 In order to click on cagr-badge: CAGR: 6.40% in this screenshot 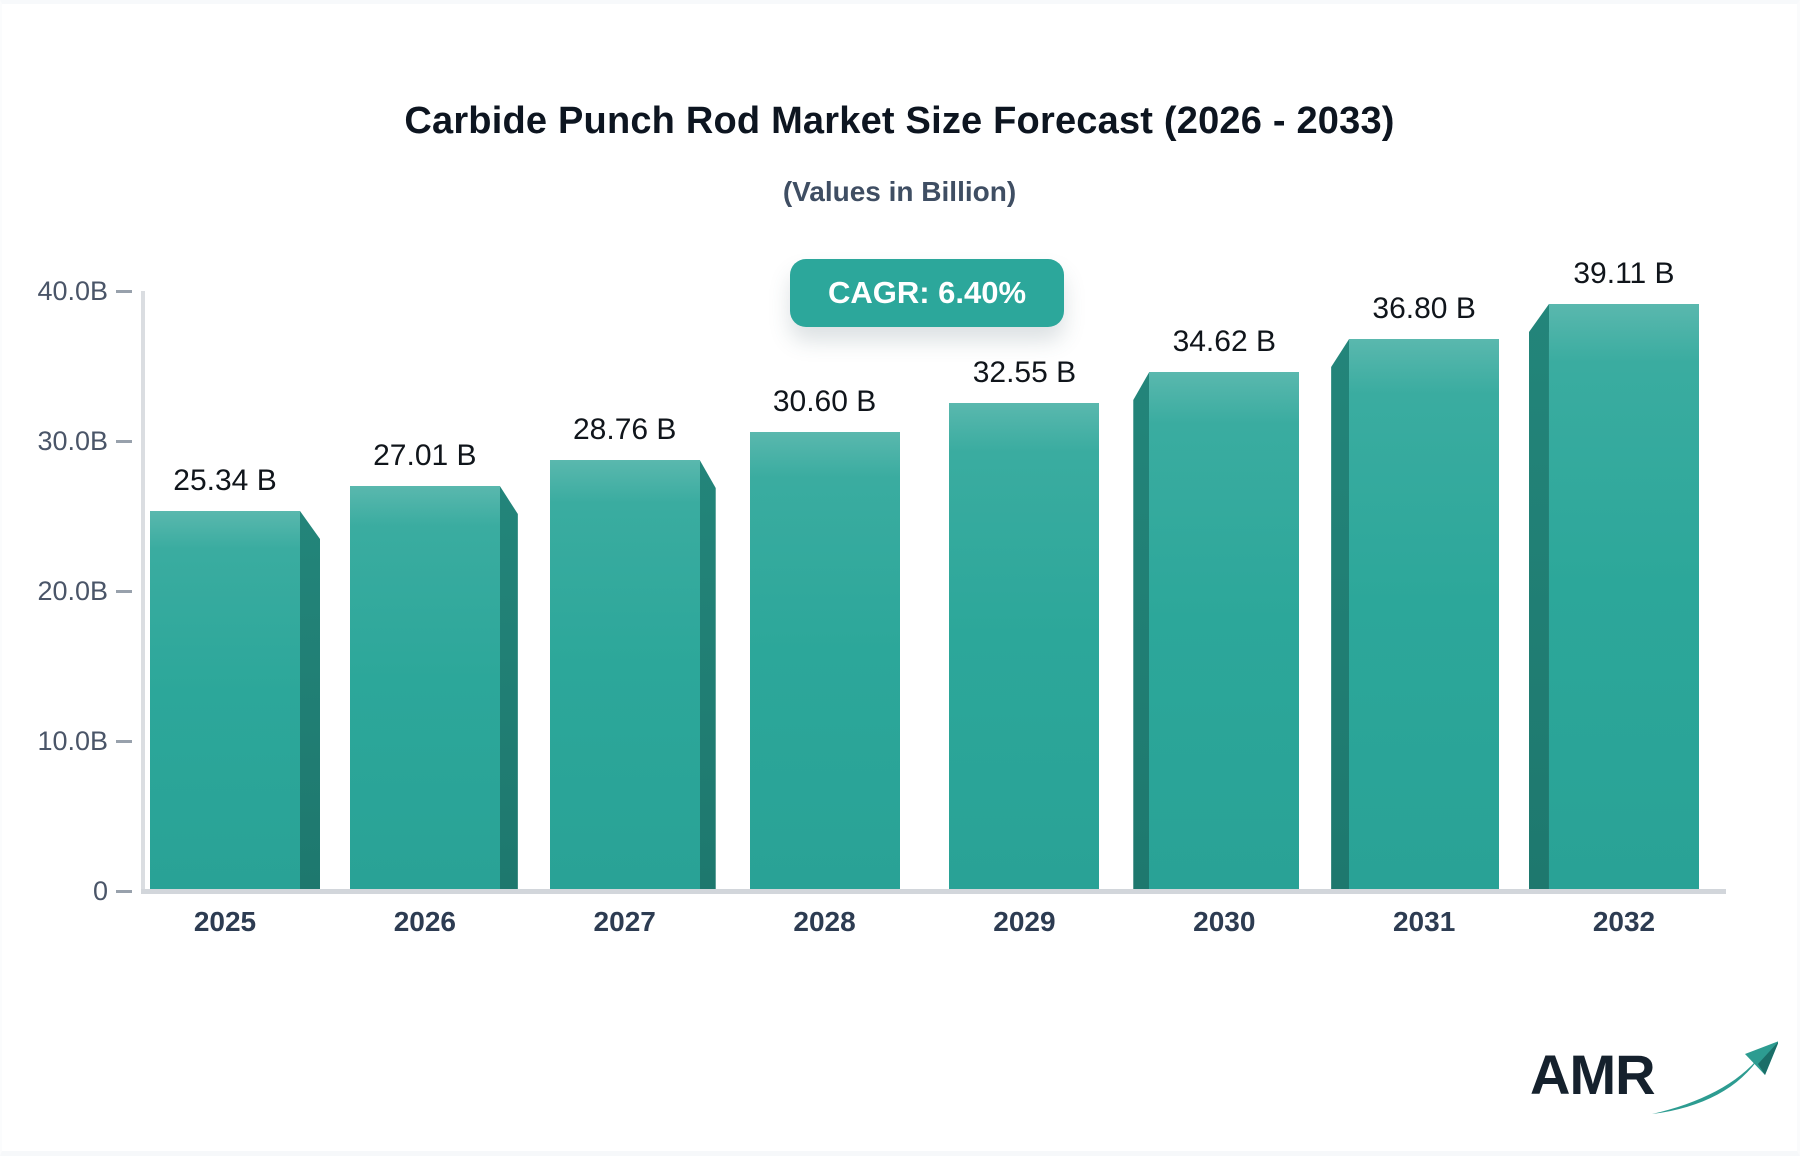, I will do `click(927, 293)`.